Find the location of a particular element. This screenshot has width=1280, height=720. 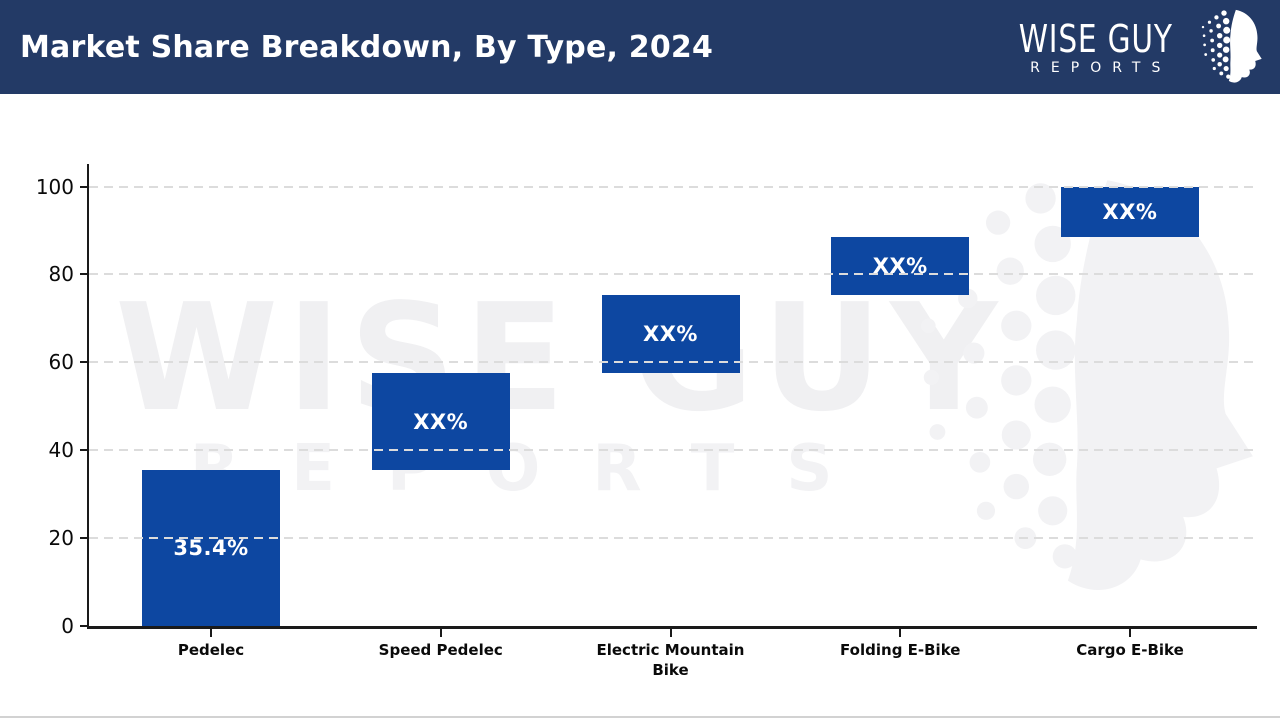

logo-text: WISE GUY REPORTS is located at coordinates (1095, 47).